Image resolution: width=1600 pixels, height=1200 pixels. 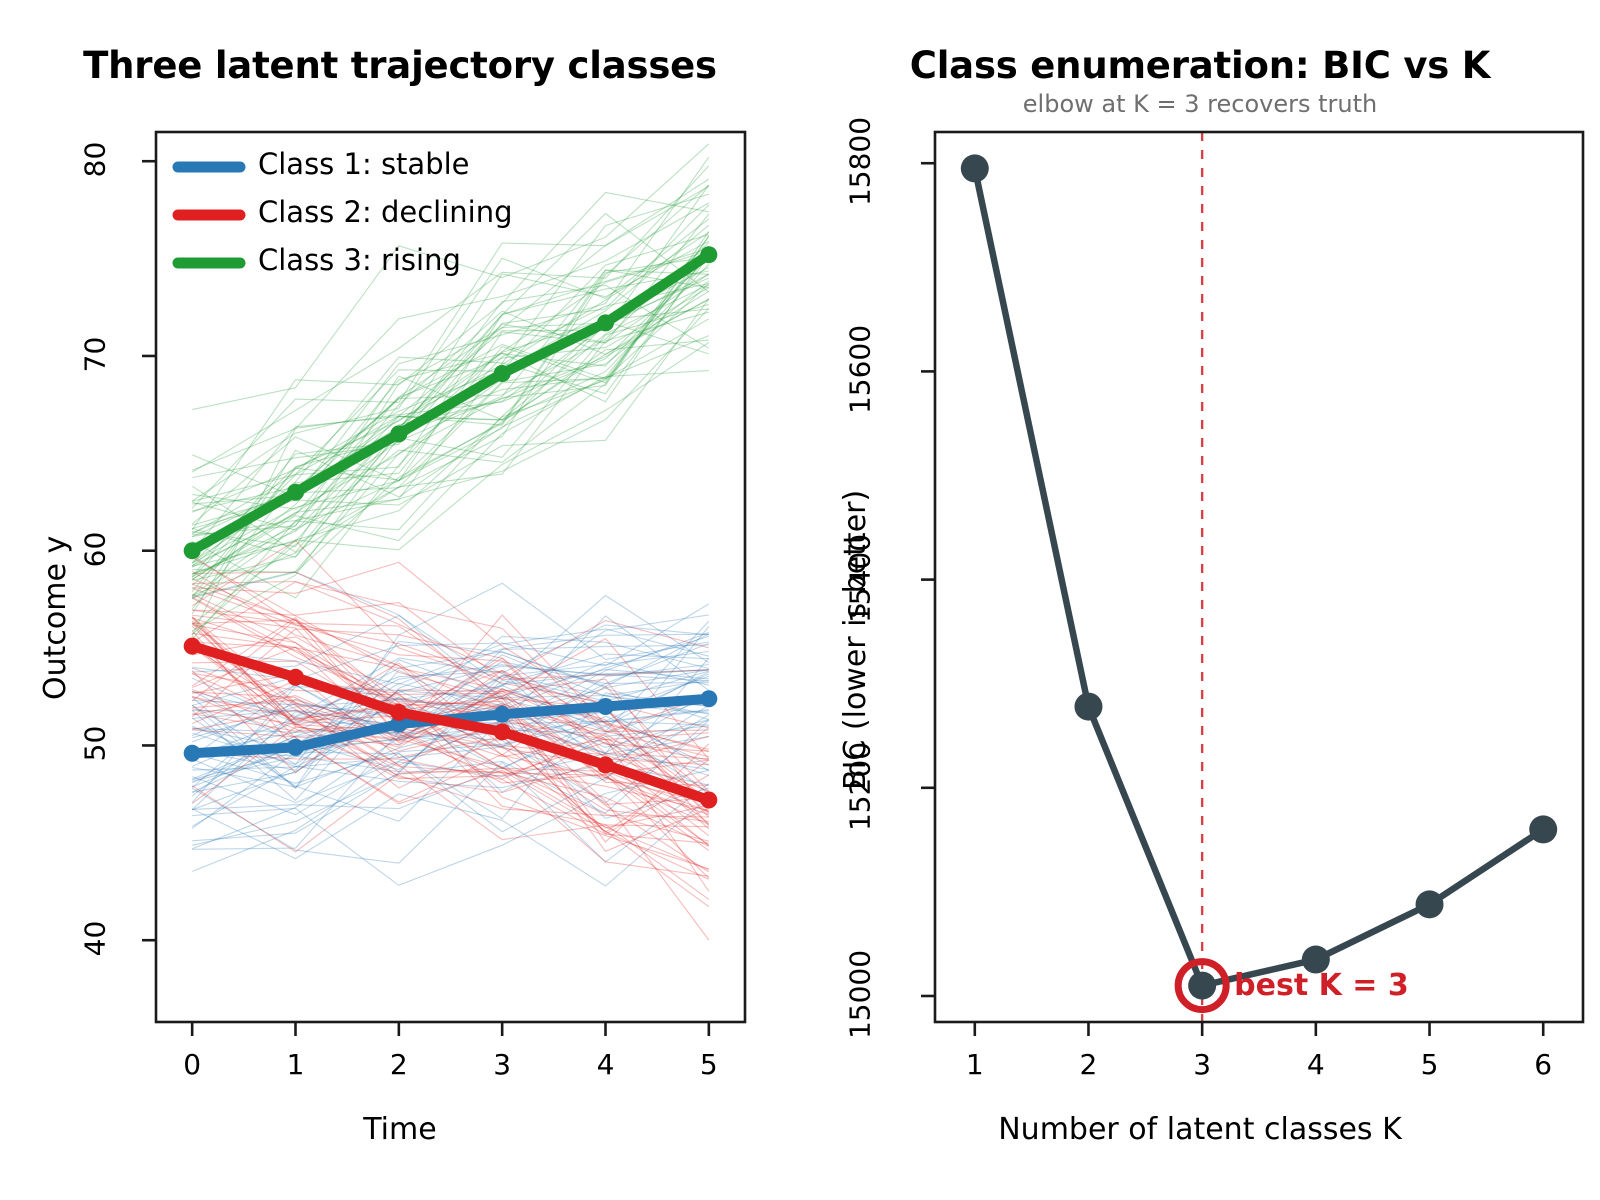 What do you see at coordinates (708, 1064) in the screenshot?
I see `left-x-tick-label: 5` at bounding box center [708, 1064].